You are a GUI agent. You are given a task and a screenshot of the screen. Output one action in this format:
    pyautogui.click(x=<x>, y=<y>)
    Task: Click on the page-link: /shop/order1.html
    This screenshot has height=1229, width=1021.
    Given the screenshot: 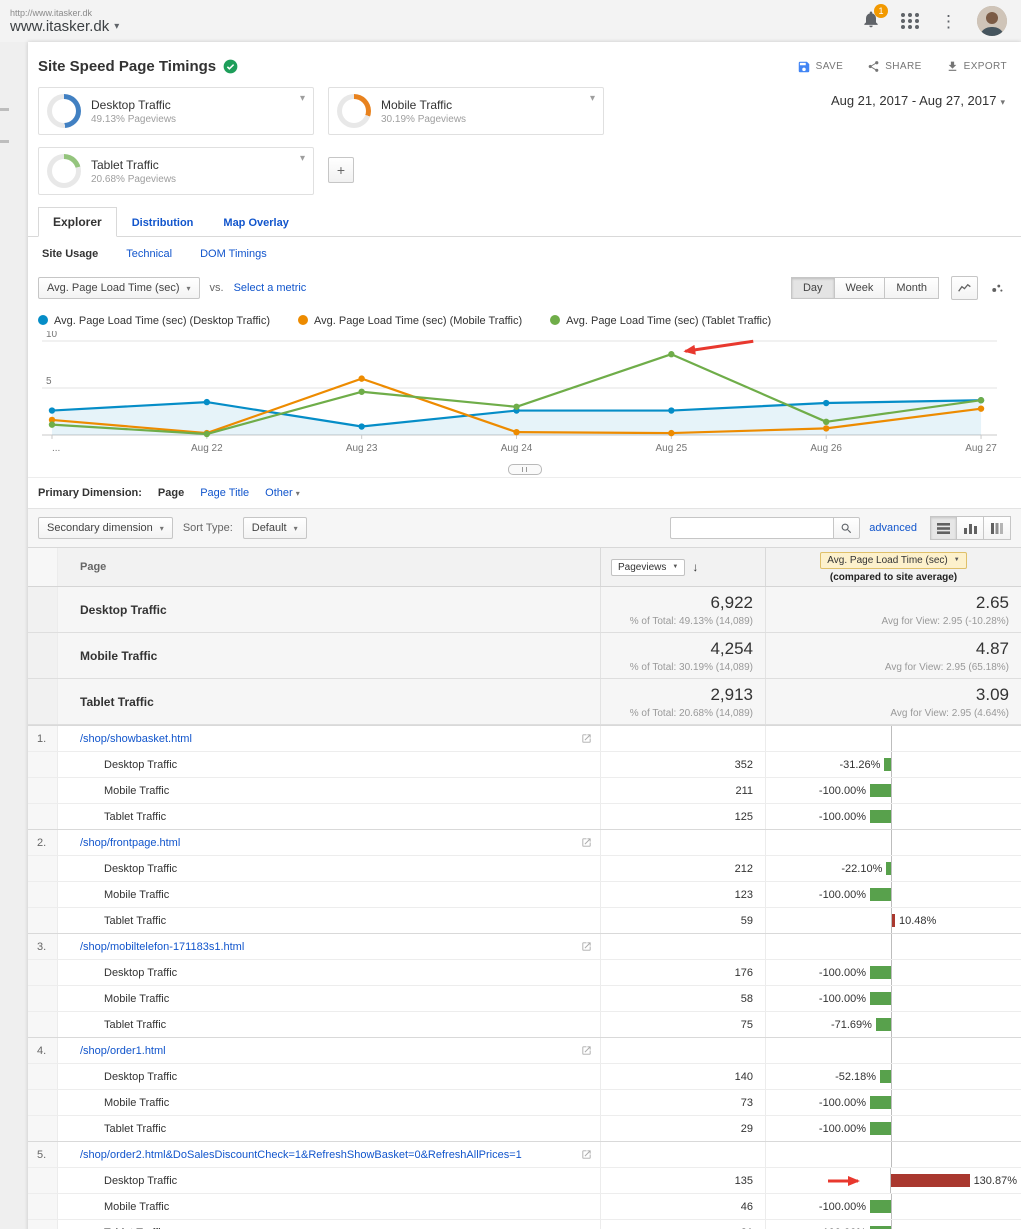 What is the action you would take?
    pyautogui.click(x=123, y=1050)
    